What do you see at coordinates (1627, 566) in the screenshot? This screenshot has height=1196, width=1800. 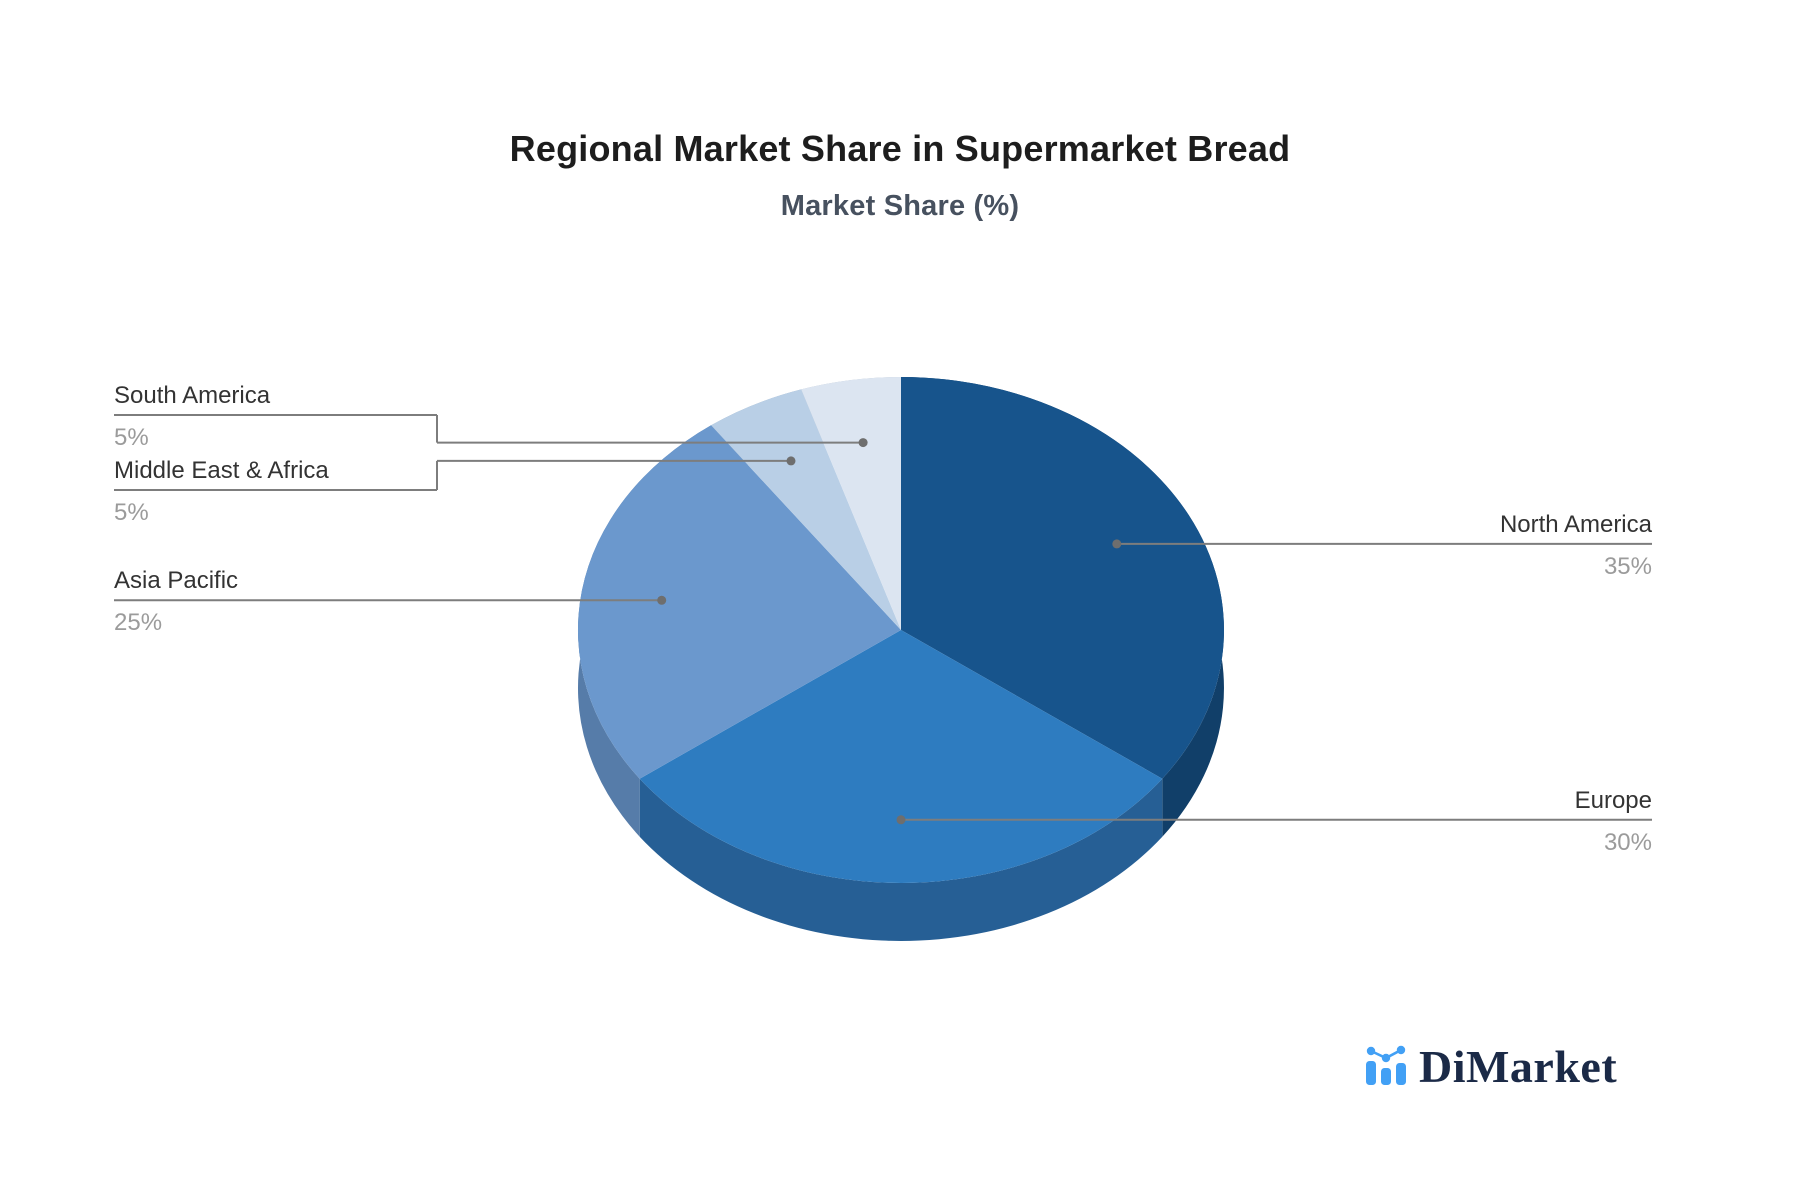 I see `slice-value-north-america: 35%` at bounding box center [1627, 566].